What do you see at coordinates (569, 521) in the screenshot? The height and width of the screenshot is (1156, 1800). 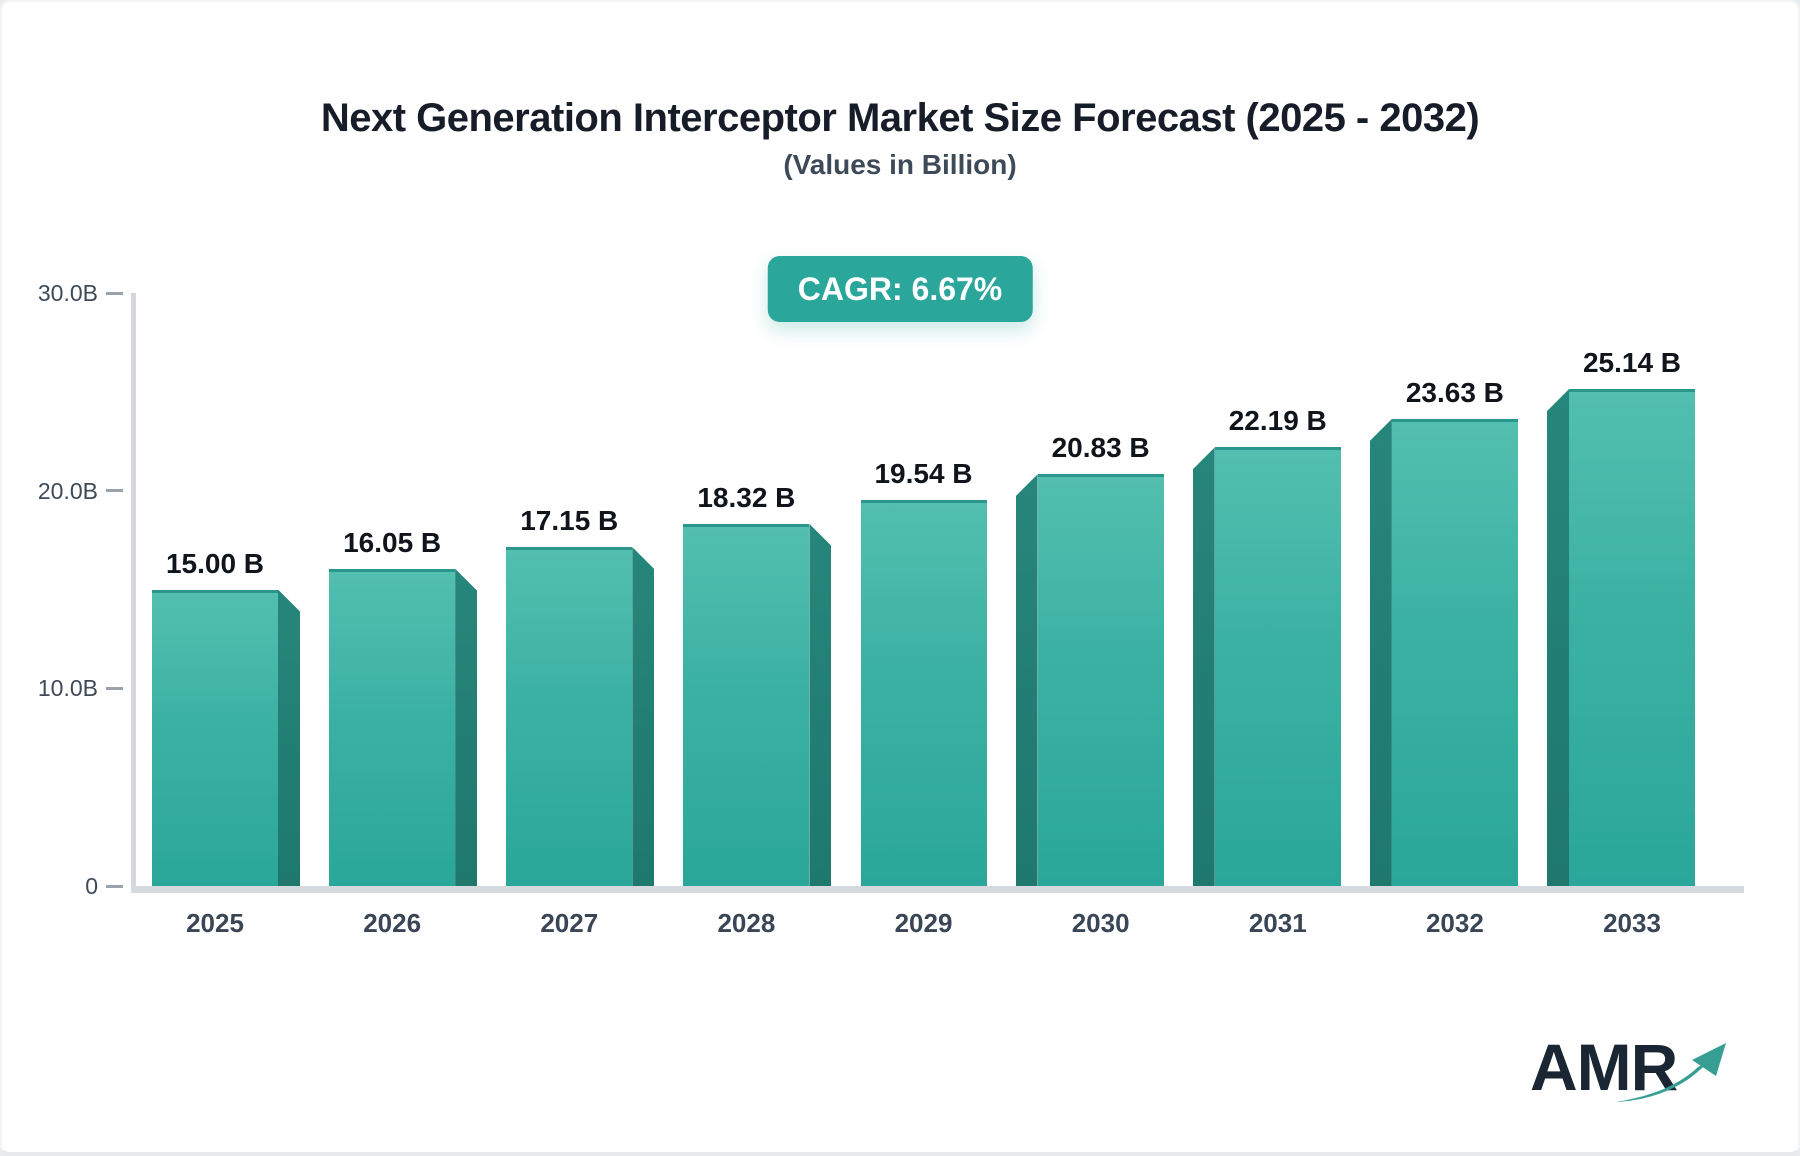 I see `value-label-2027: 17.15 B` at bounding box center [569, 521].